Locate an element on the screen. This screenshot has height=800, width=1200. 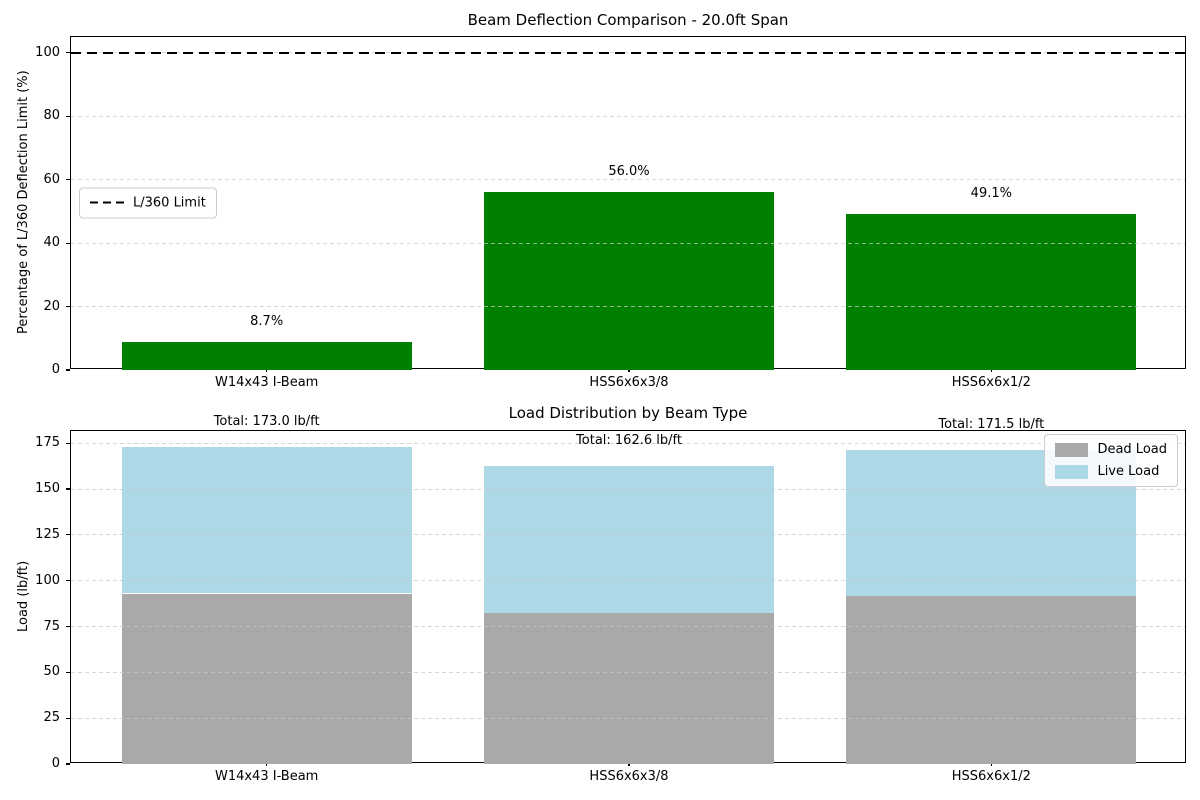
legend-entry: Live Load is located at coordinates (1111, 471).